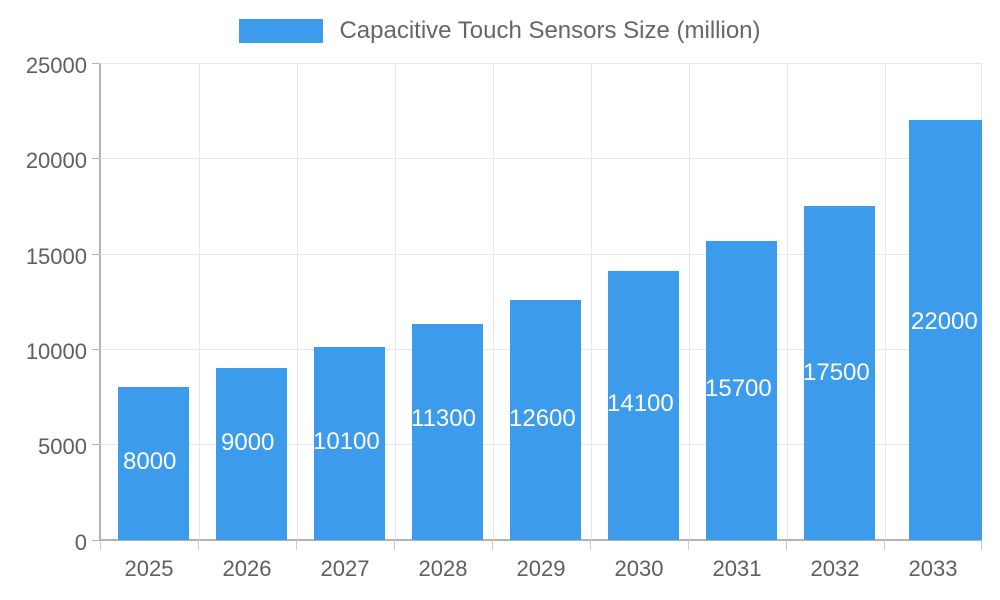  Describe the element at coordinates (56, 65) in the screenshot. I see `y-axis-tick-label: 25000` at that location.